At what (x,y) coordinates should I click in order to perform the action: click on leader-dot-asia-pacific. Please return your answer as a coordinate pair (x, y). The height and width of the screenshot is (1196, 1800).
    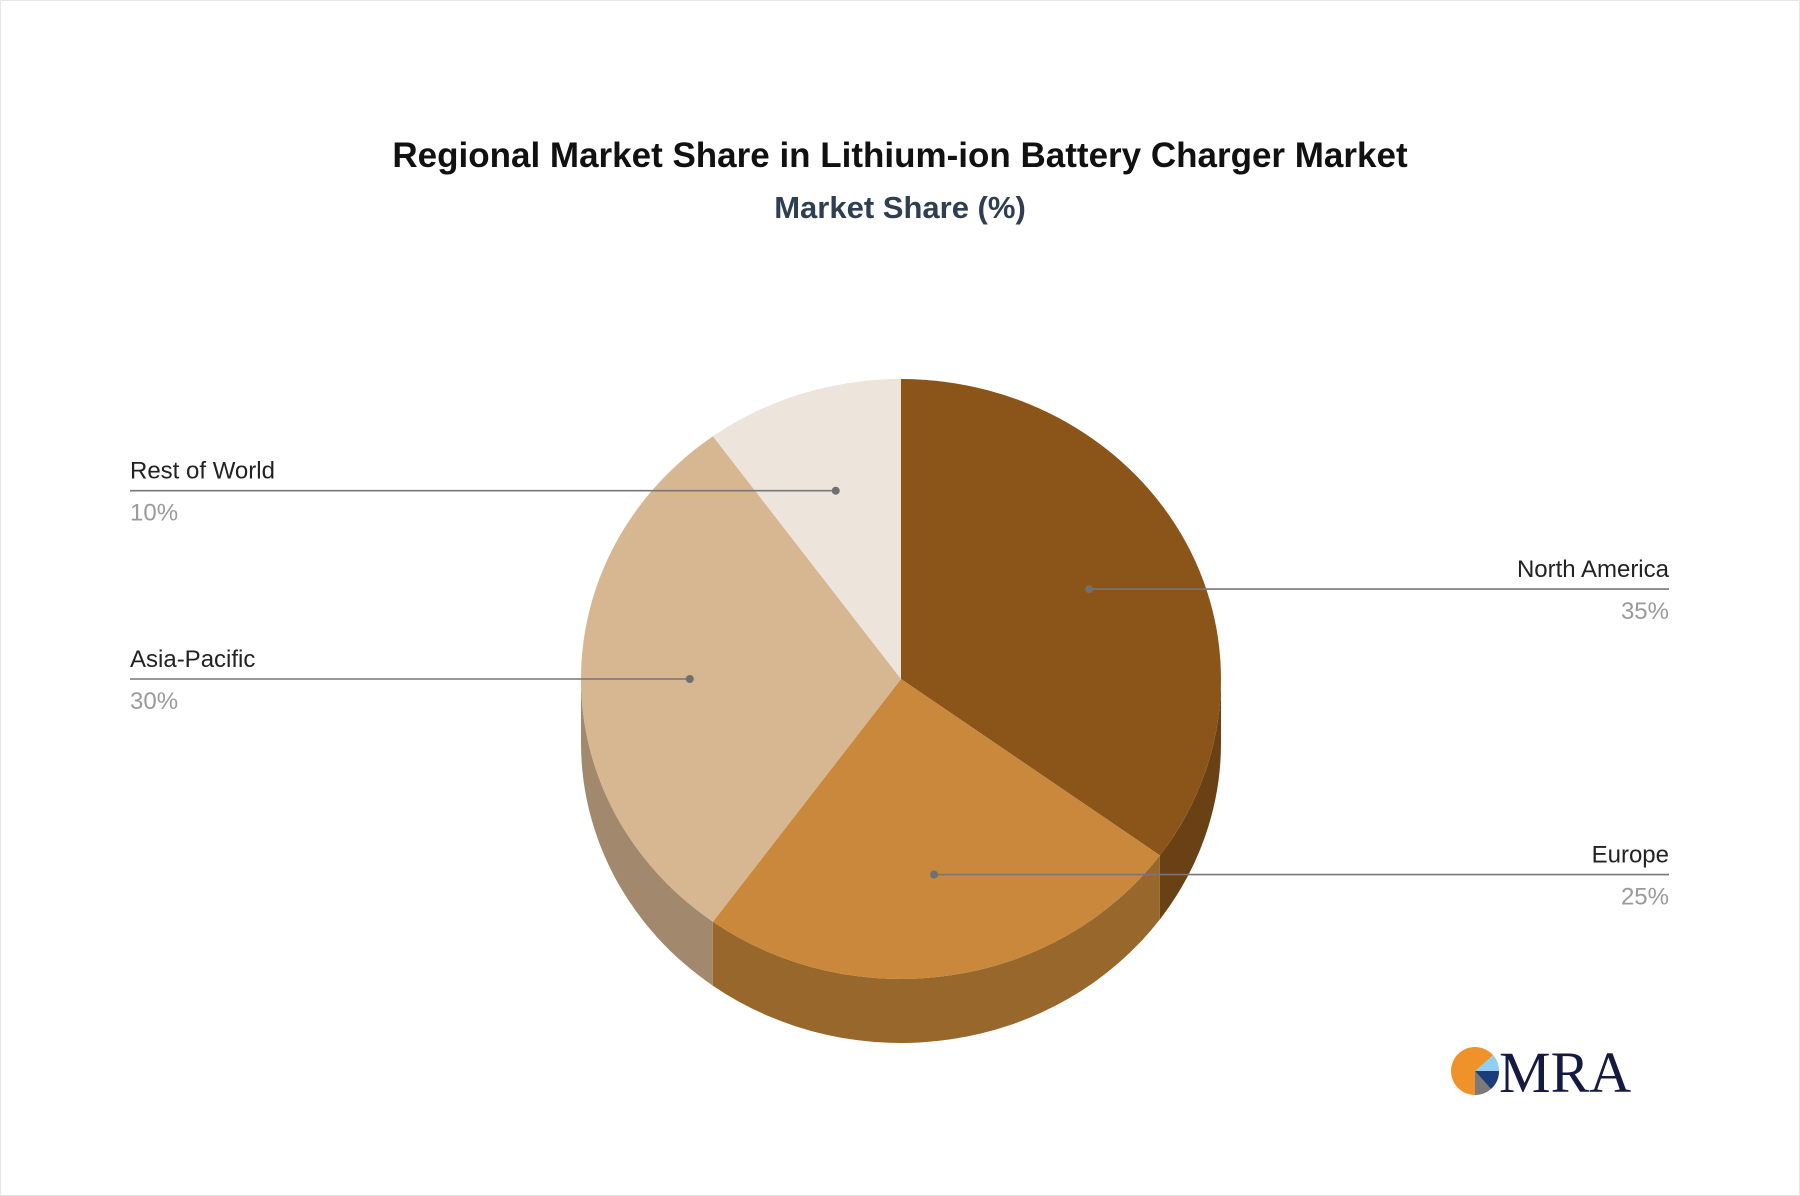
    Looking at the image, I should click on (689, 679).